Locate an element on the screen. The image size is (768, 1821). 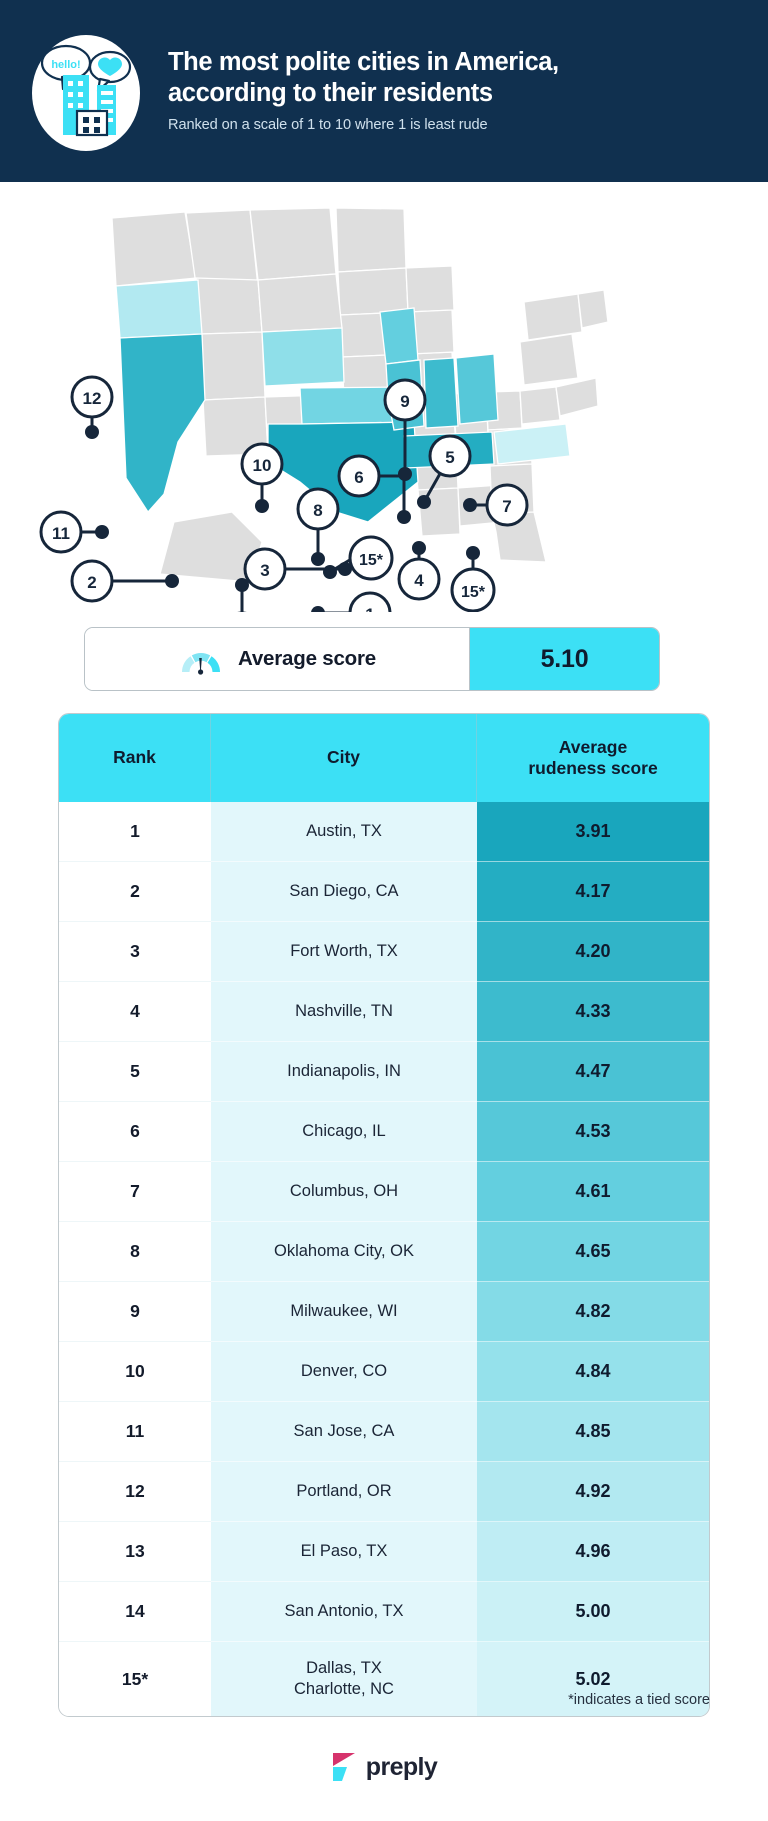
cell-rank: 13 is located at coordinates (135, 1552).